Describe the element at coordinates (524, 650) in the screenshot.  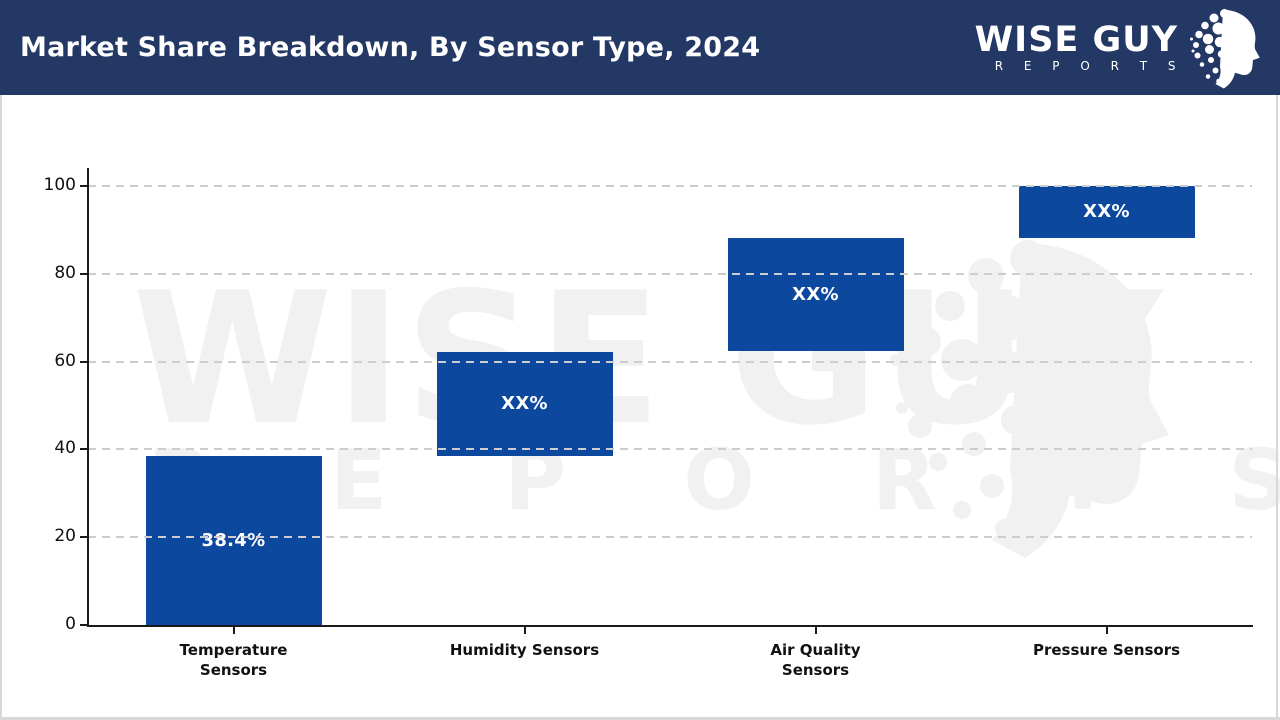
I see `x-axis-category-label: Humidity Sensors` at that location.